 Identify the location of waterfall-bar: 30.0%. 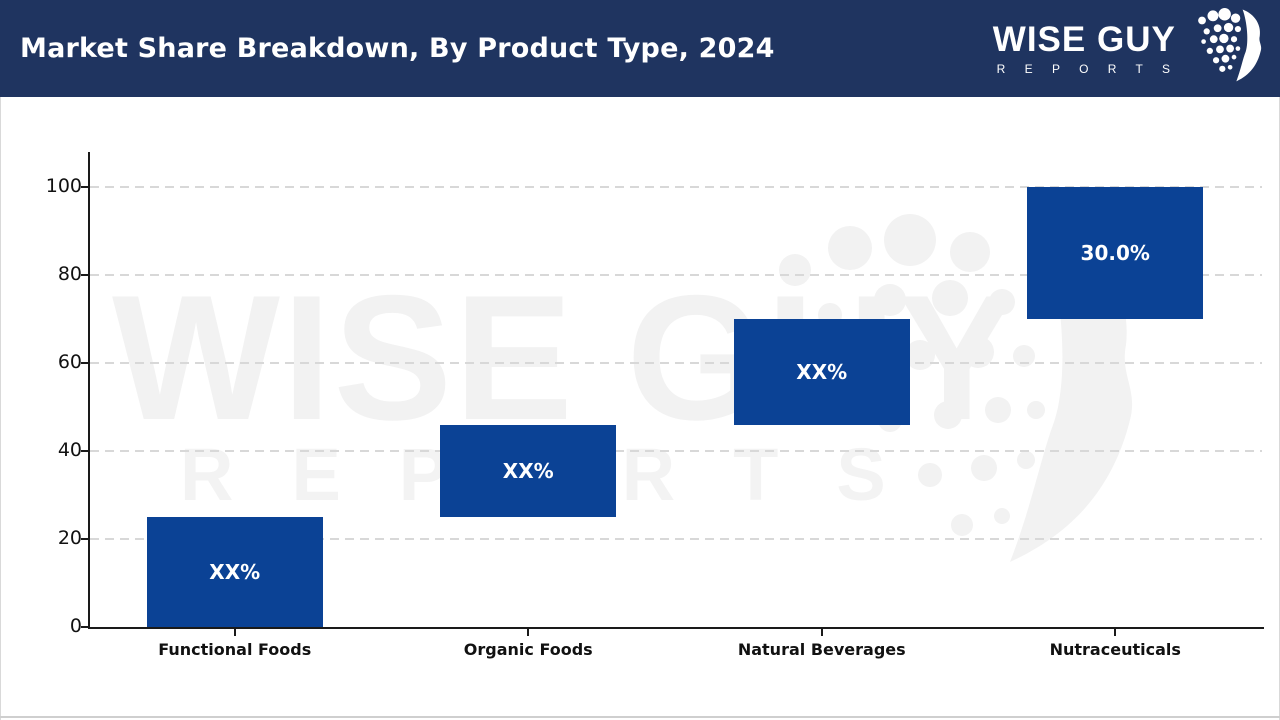
(1115, 253).